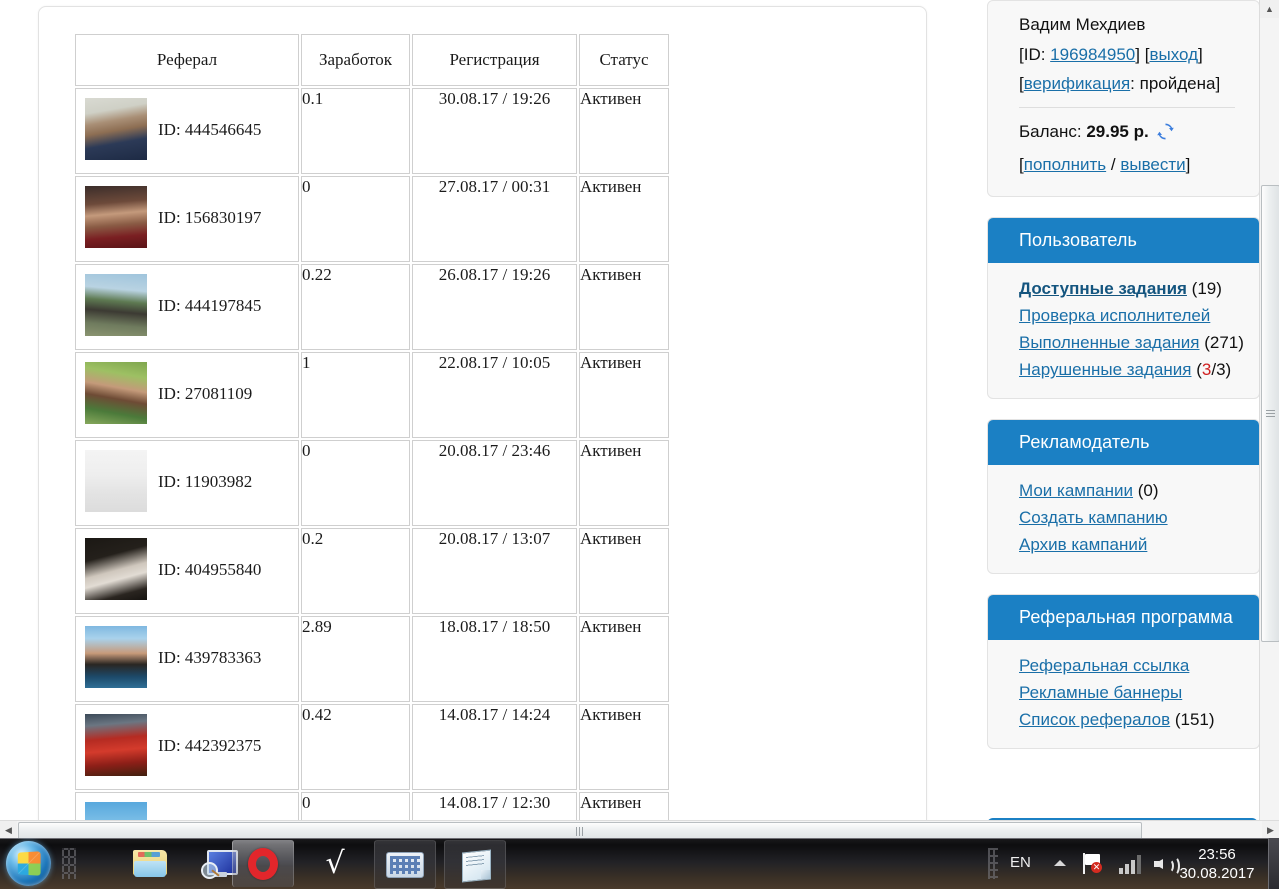 This screenshot has height=889, width=1279. What do you see at coordinates (1035, 54) in the screenshot?
I see `account-id-label: [ID:` at bounding box center [1035, 54].